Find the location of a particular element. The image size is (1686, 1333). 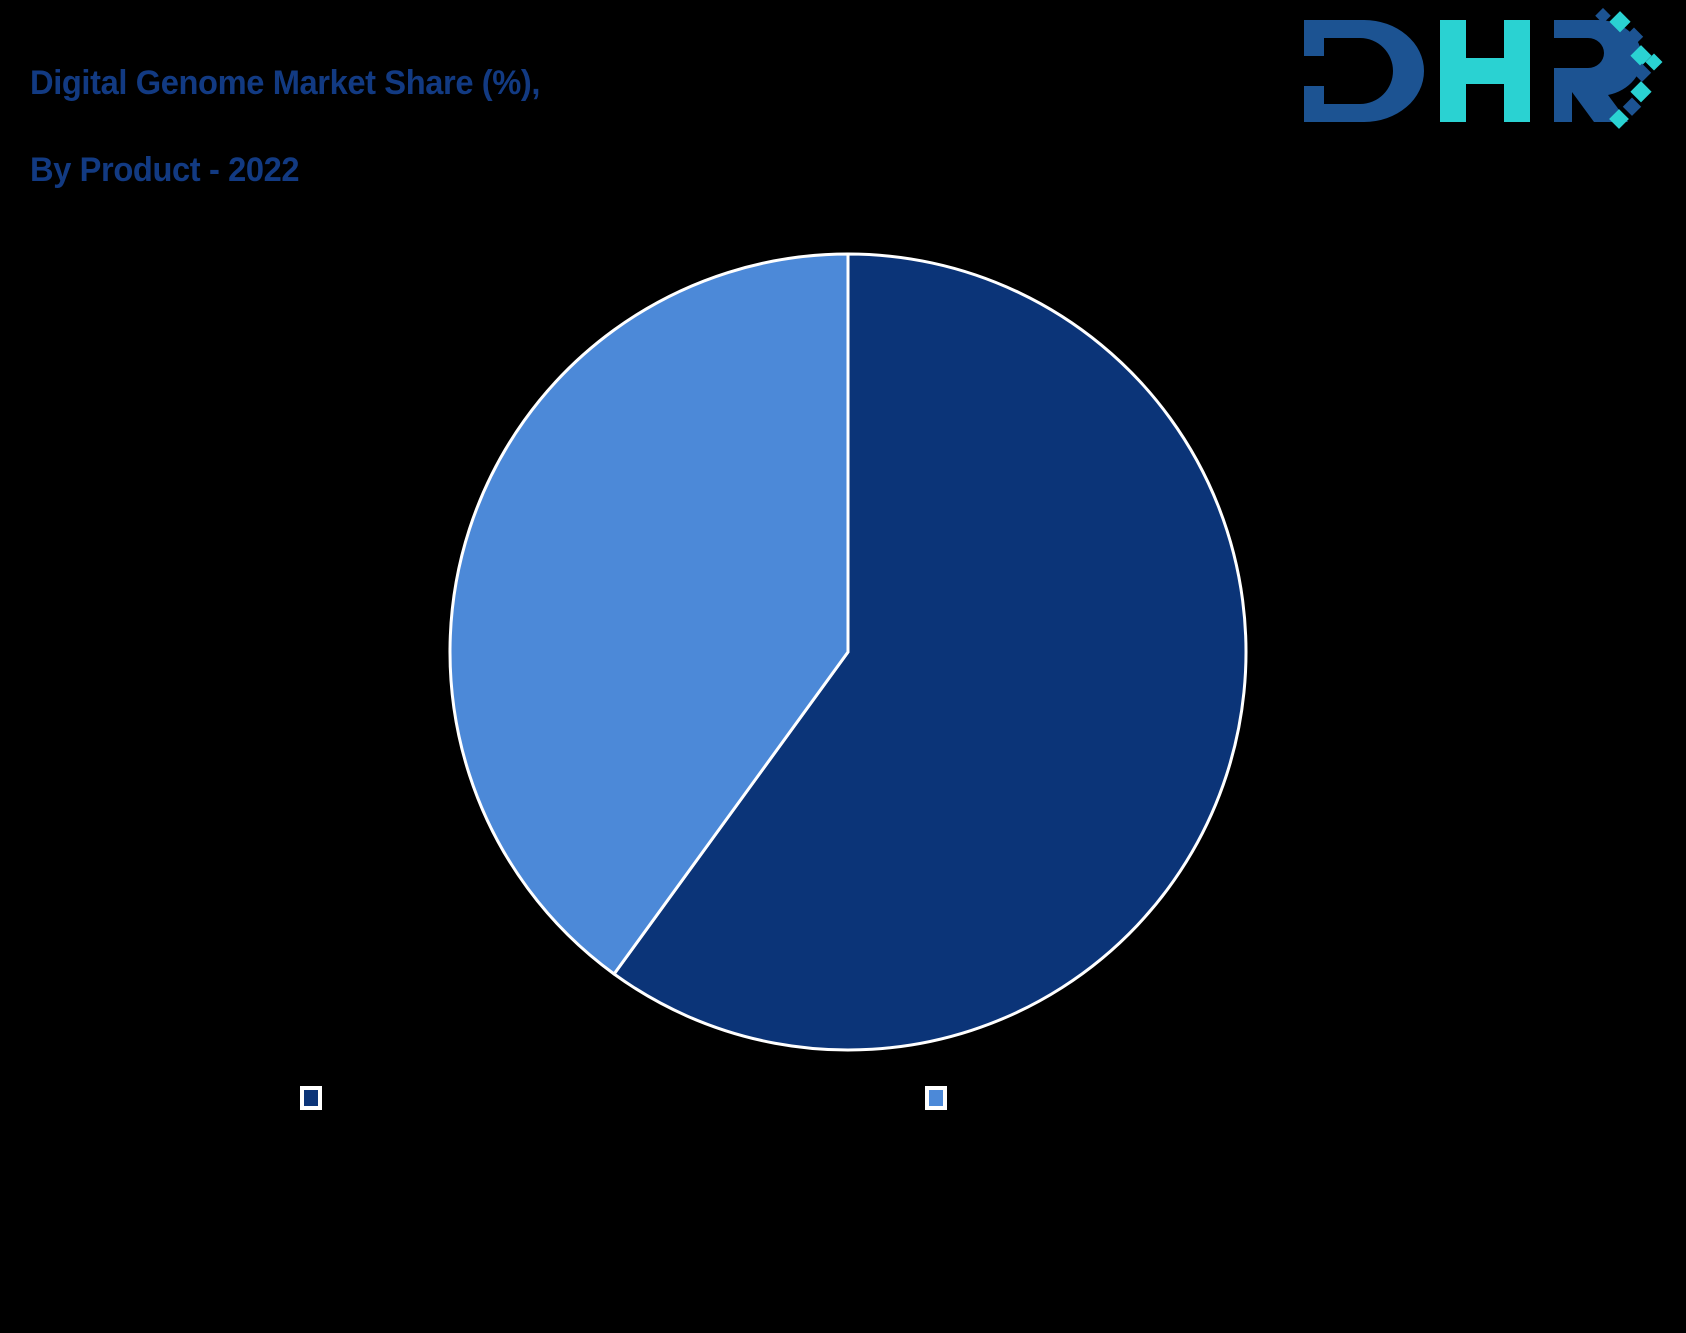

logo-letter-h-icon is located at coordinates (1485, 71).